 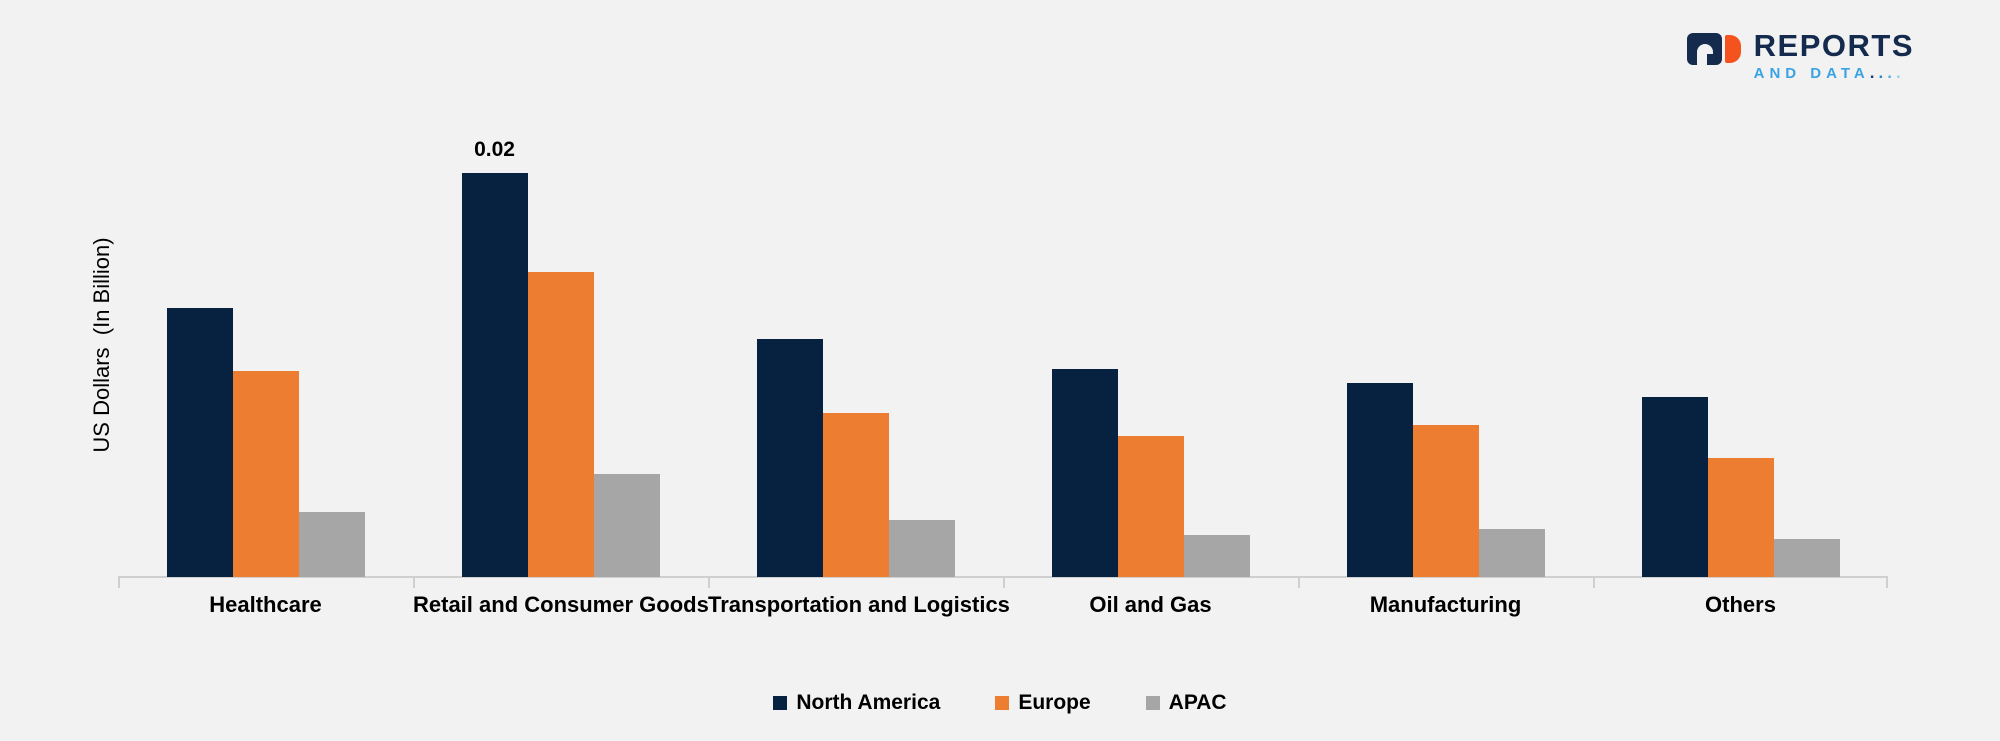 What do you see at coordinates (265, 474) in the screenshot?
I see `bar-europe-healthcare` at bounding box center [265, 474].